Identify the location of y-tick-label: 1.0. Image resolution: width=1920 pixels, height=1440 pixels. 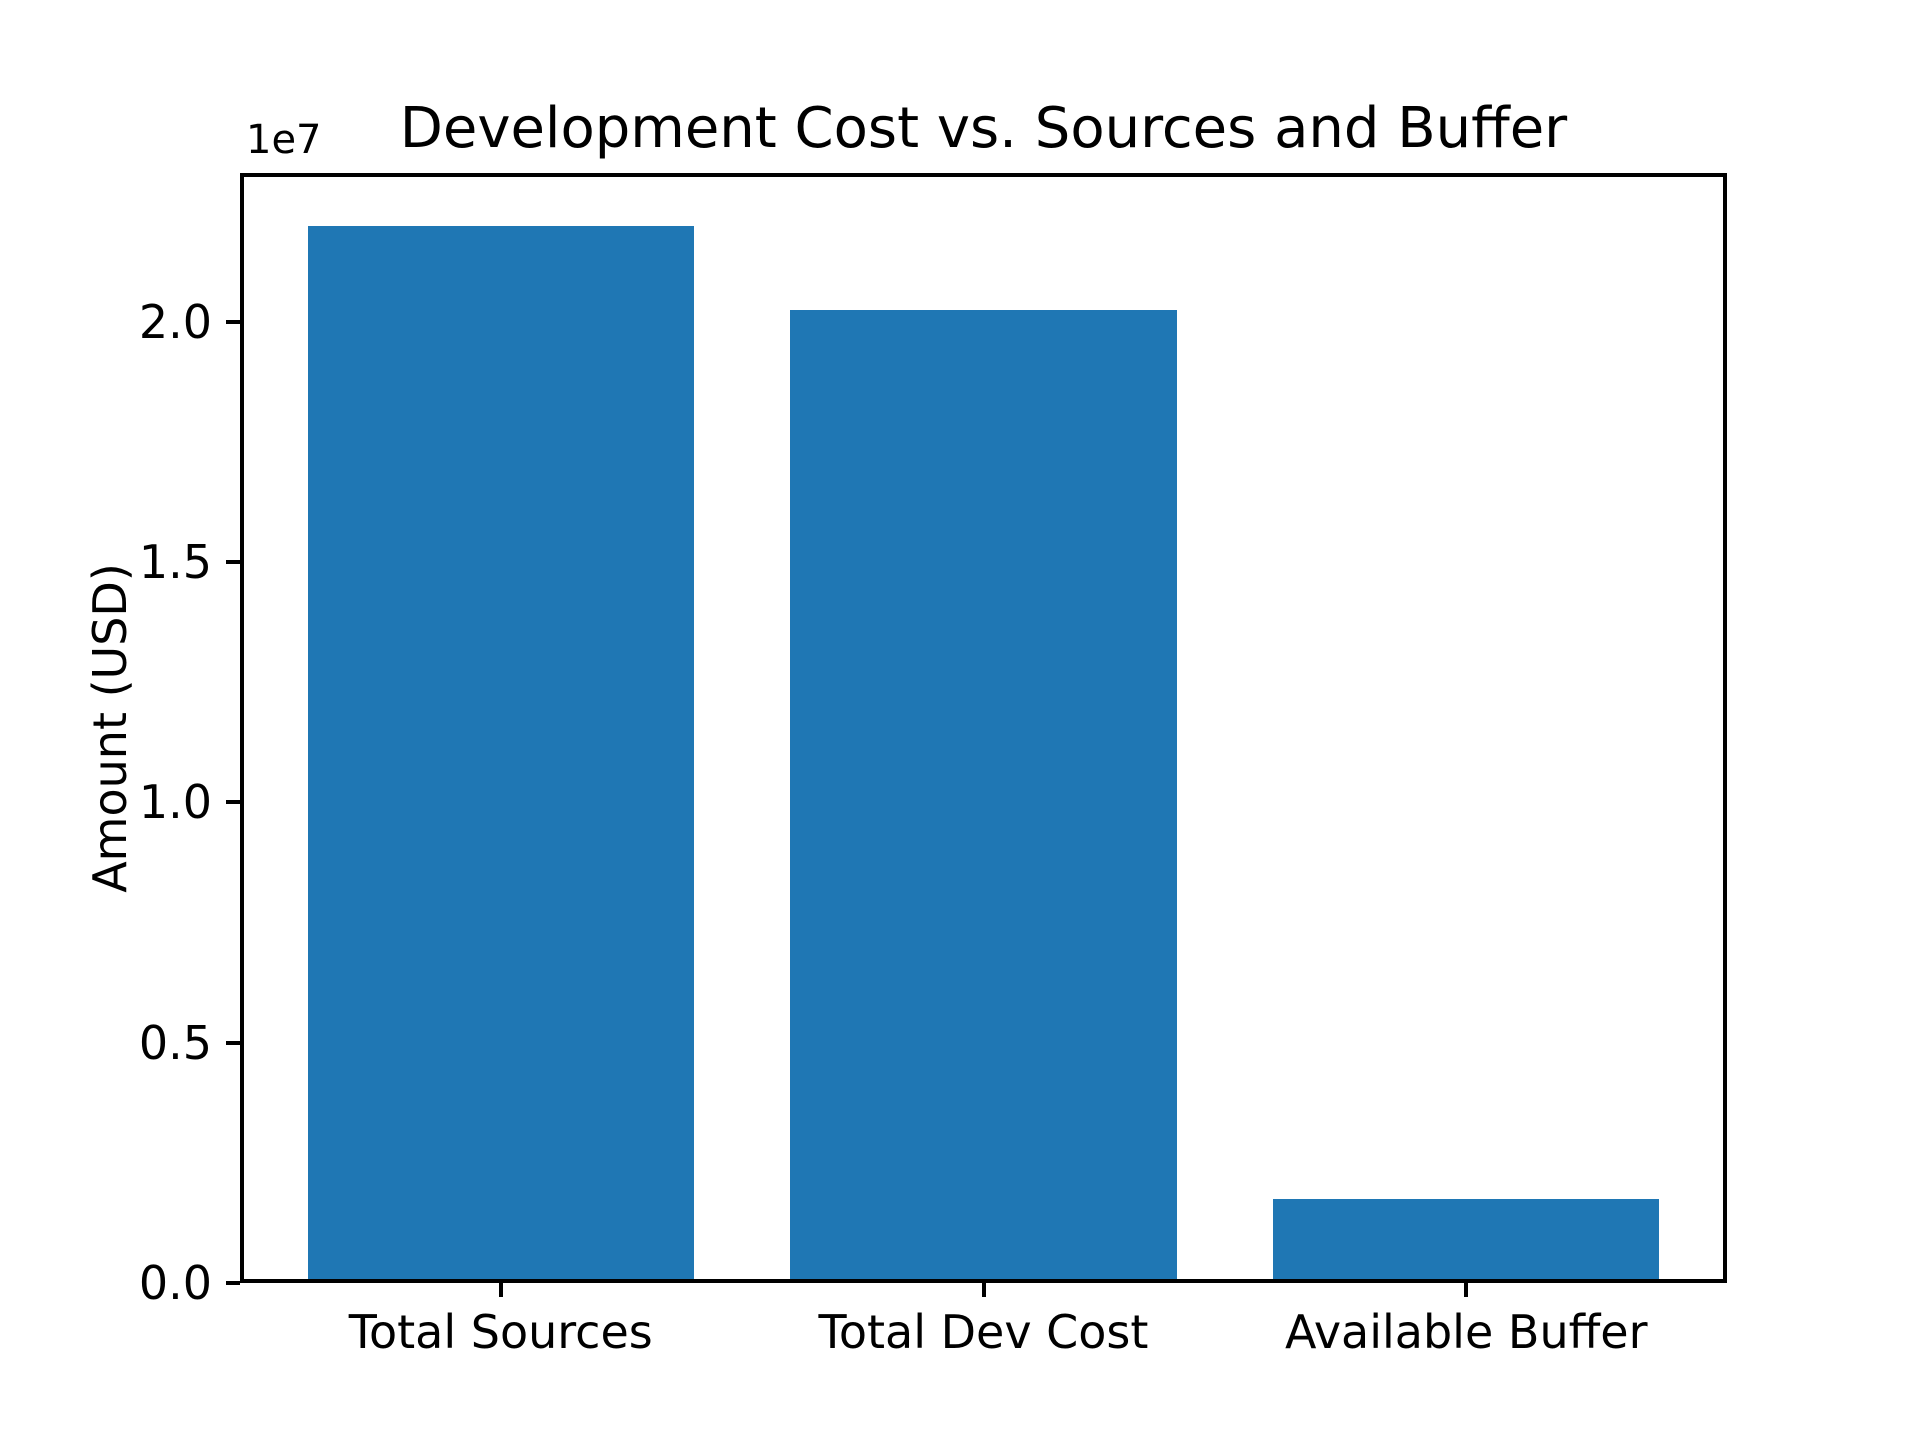
(175, 802).